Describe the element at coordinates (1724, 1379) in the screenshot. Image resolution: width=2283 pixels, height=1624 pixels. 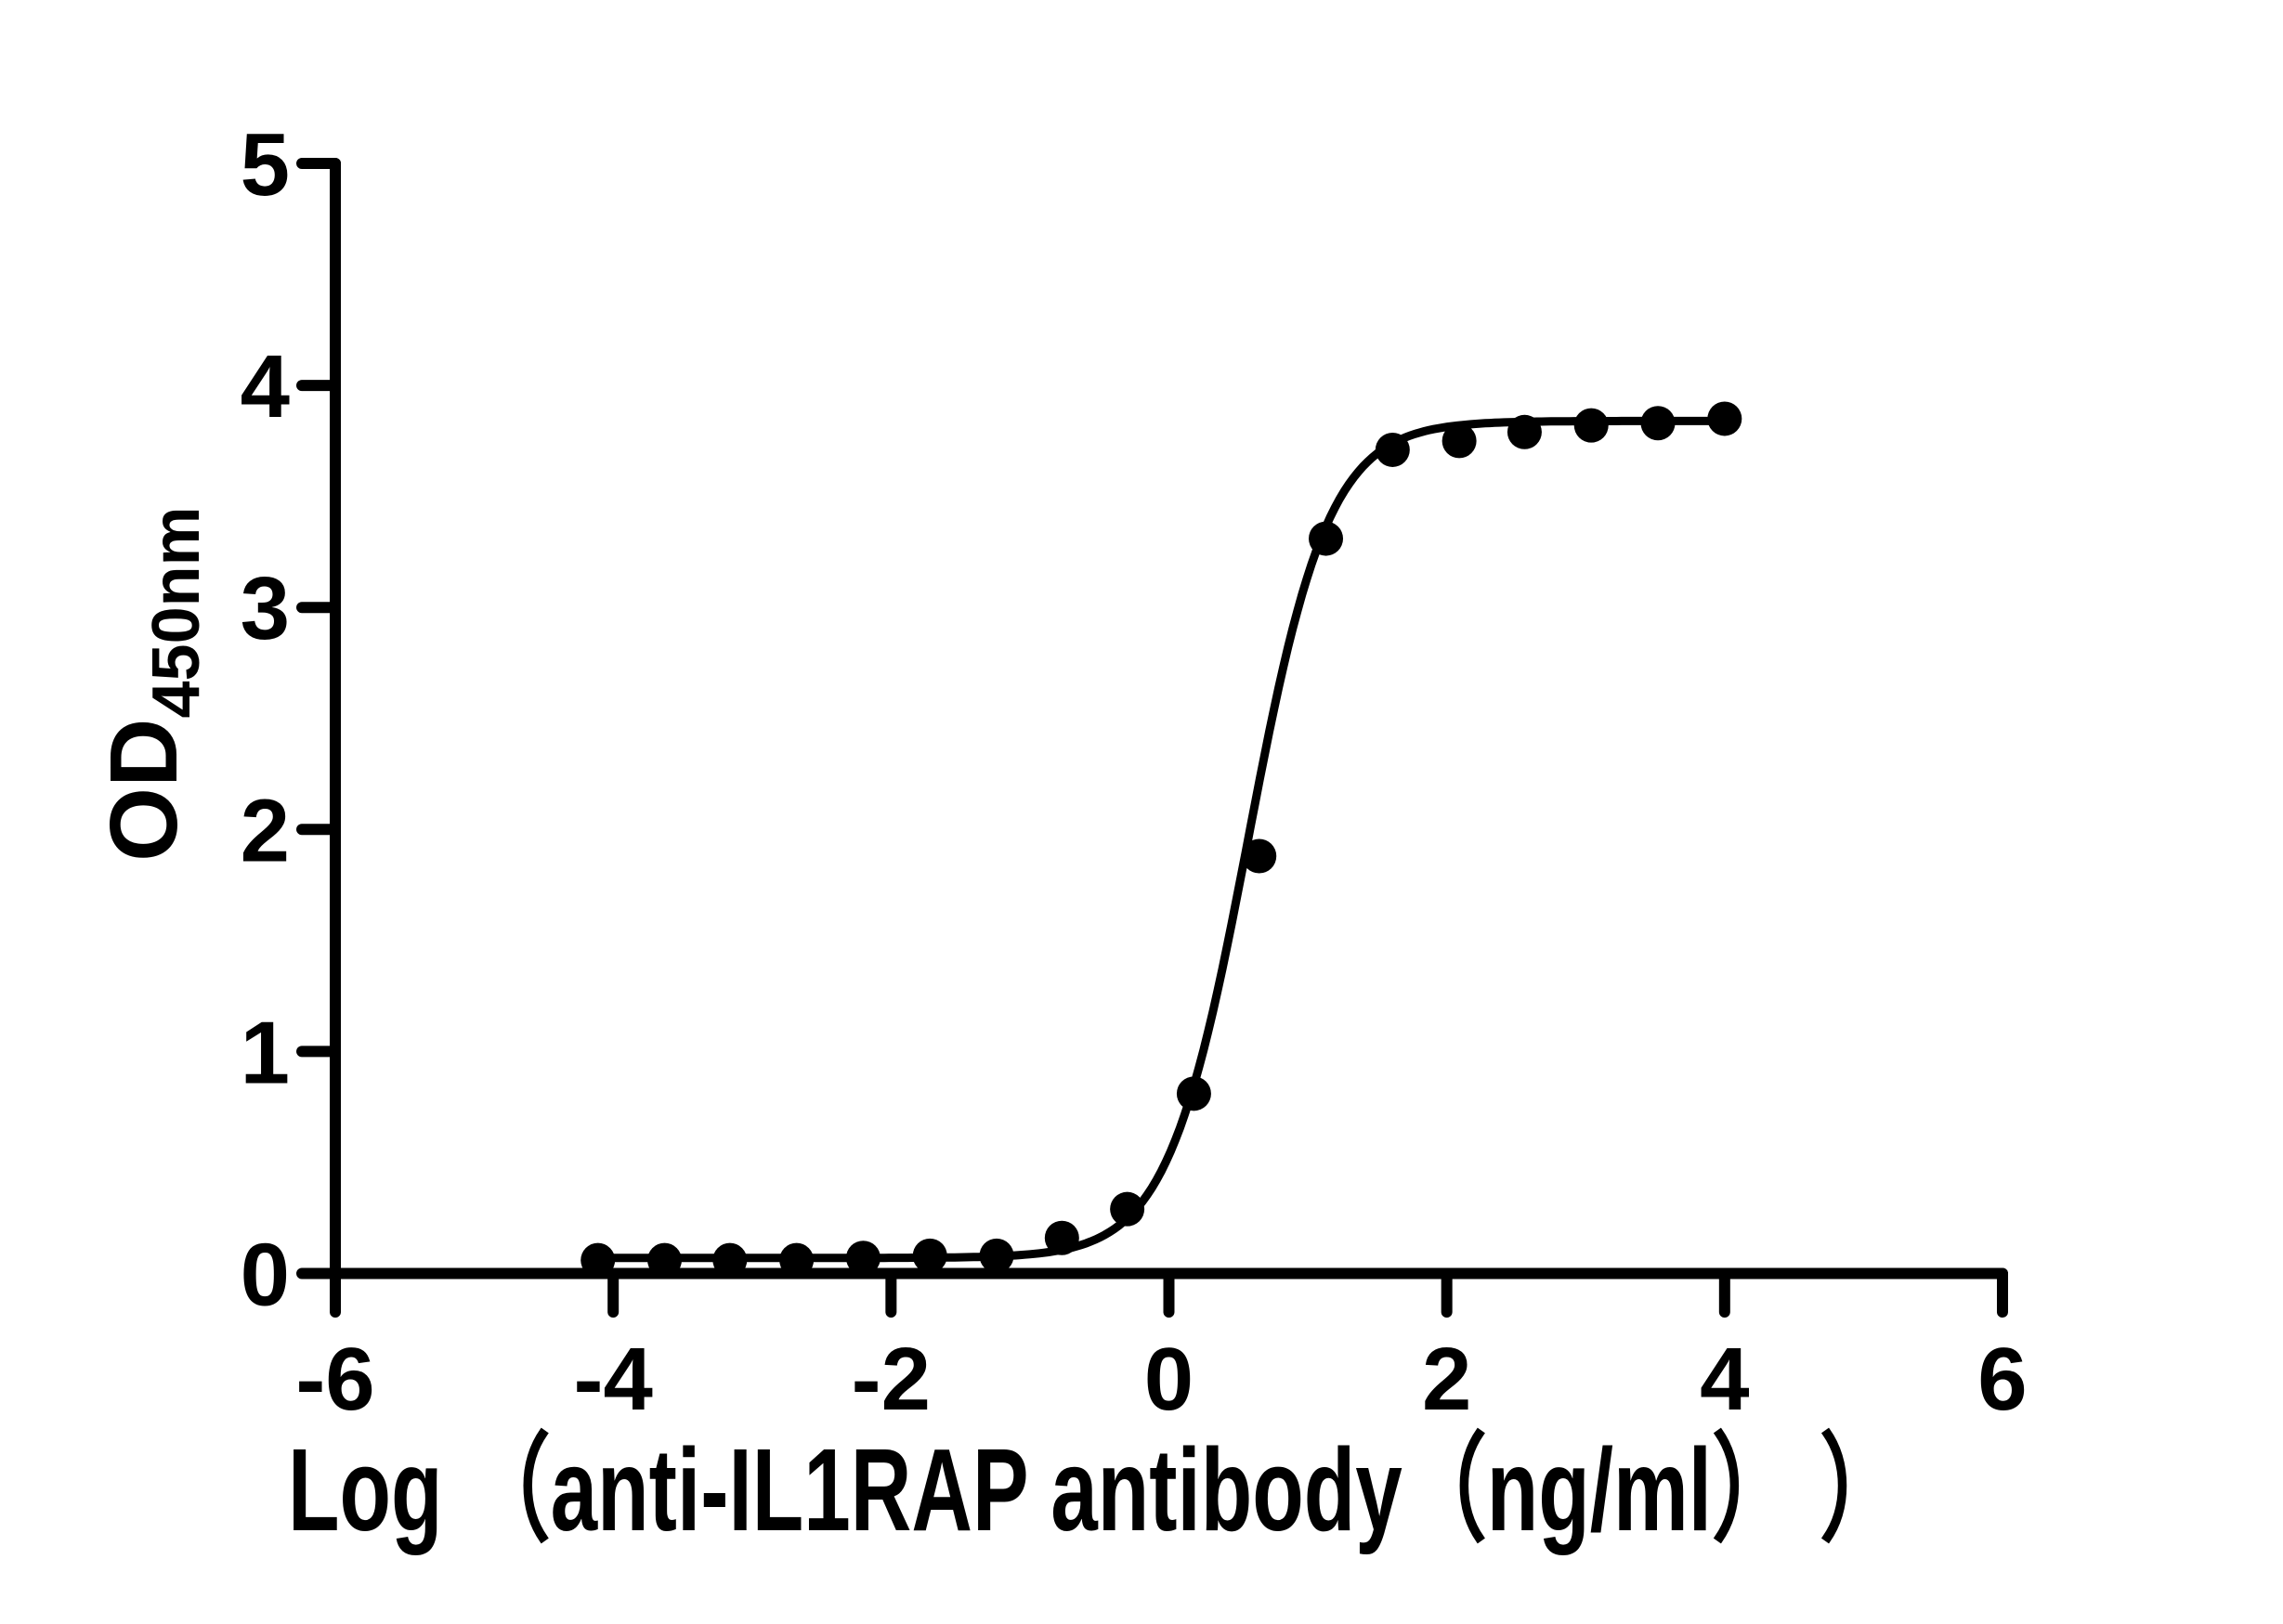
I see `x-tick-label: 4` at that location.